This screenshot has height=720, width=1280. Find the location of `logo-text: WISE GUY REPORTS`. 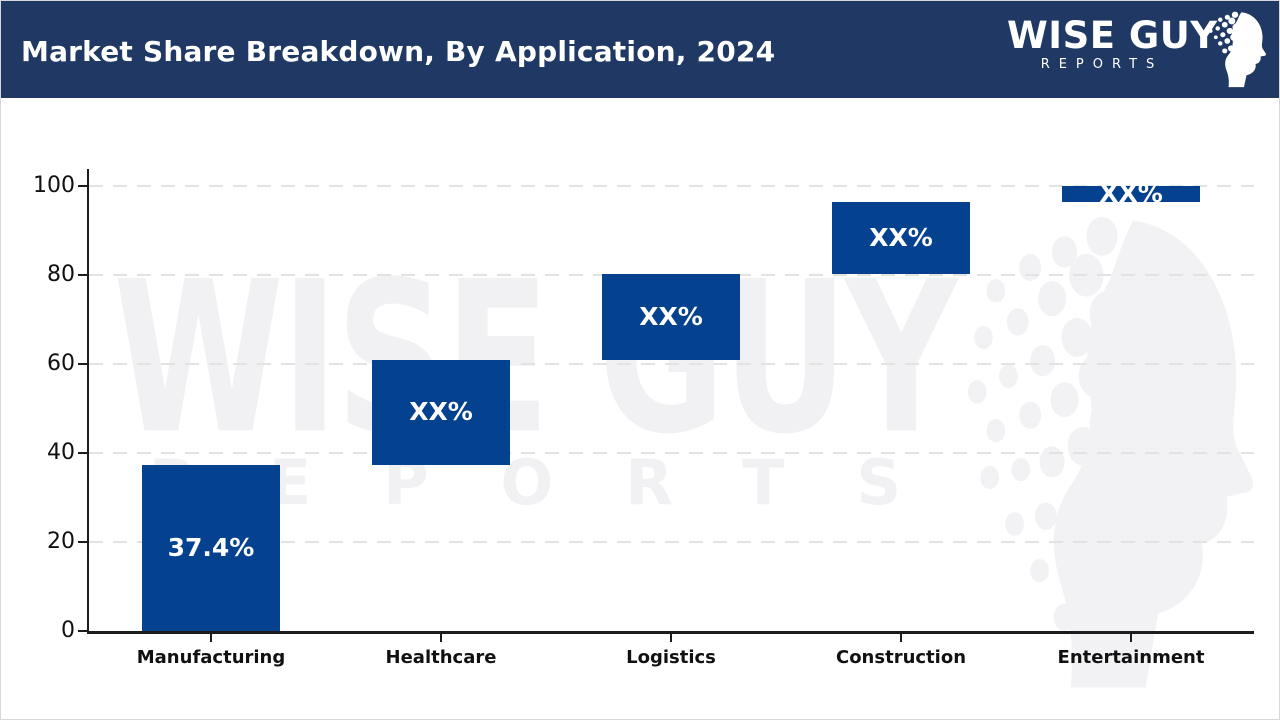

logo-text: WISE GUY REPORTS is located at coordinates (1112, 43).